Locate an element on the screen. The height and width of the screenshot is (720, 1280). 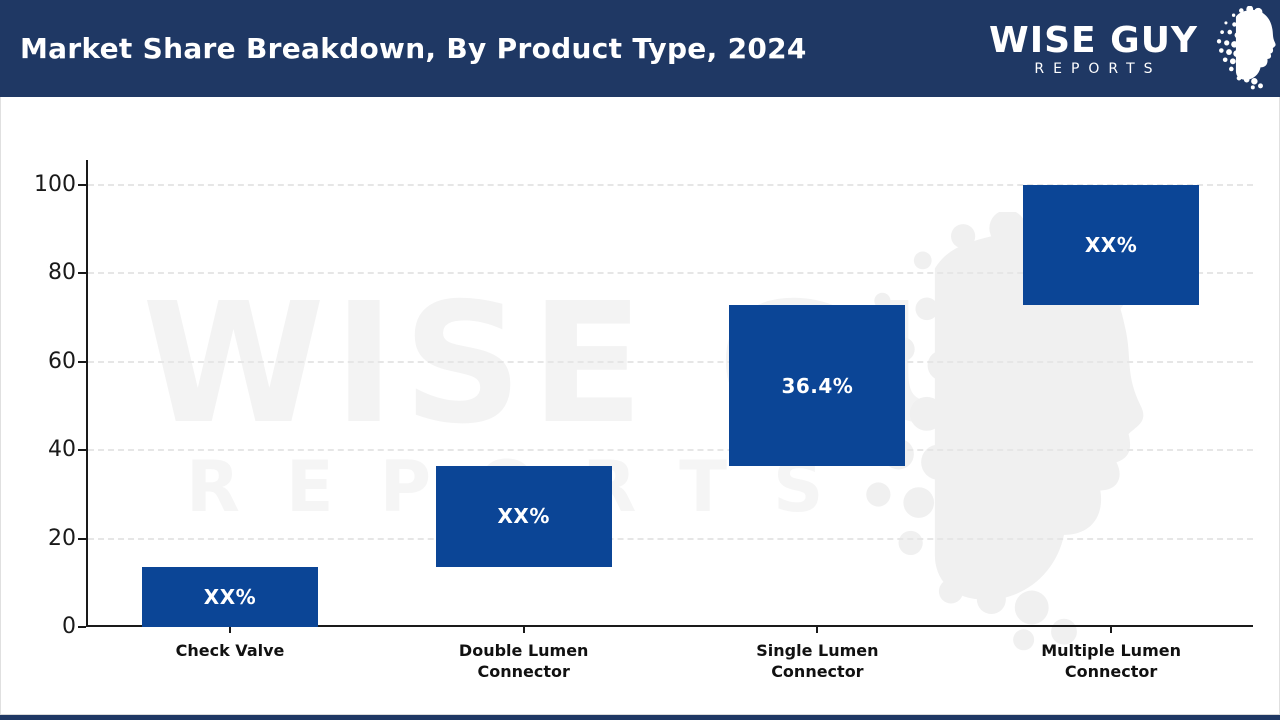
y-axis-tick-label: 20 is located at coordinates (62, 538).